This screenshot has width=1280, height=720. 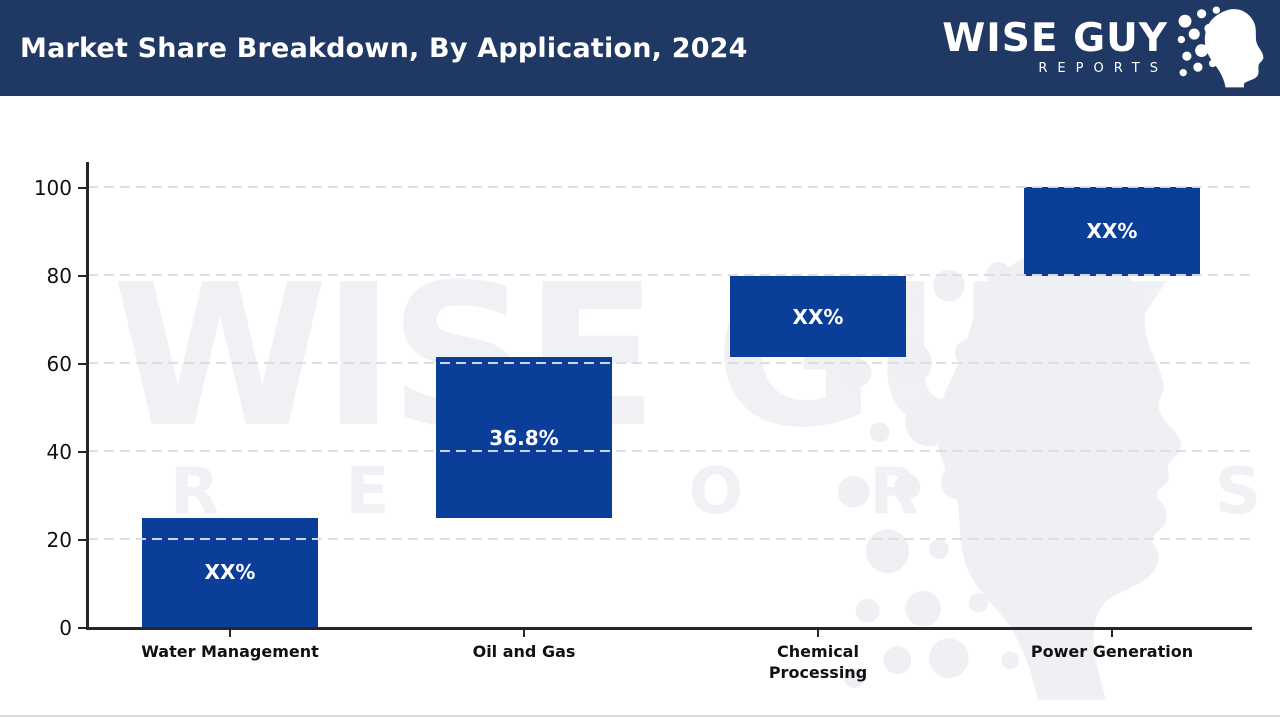 What do you see at coordinates (230, 651) in the screenshot?
I see `category-label-water-management: Water Management` at bounding box center [230, 651].